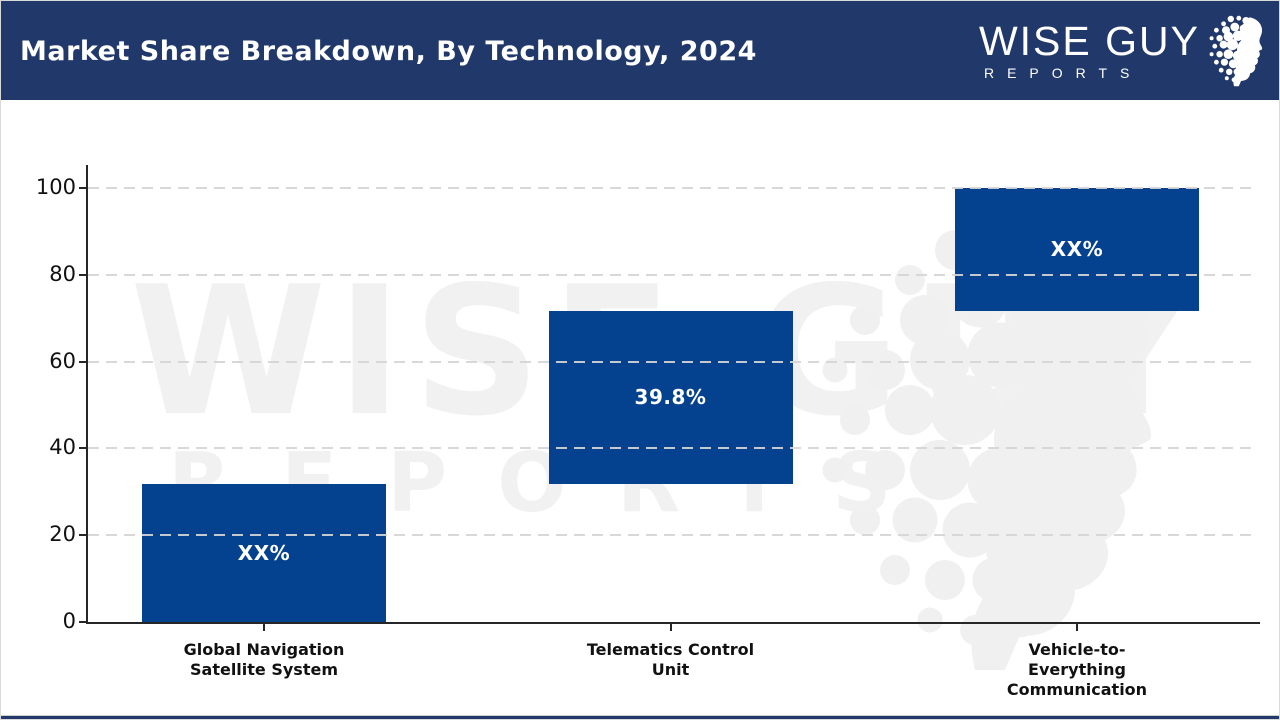 The image size is (1280, 720). I want to click on wise-guy-reports-logo: WISE GUY REPORTS, so click(1122, 51).